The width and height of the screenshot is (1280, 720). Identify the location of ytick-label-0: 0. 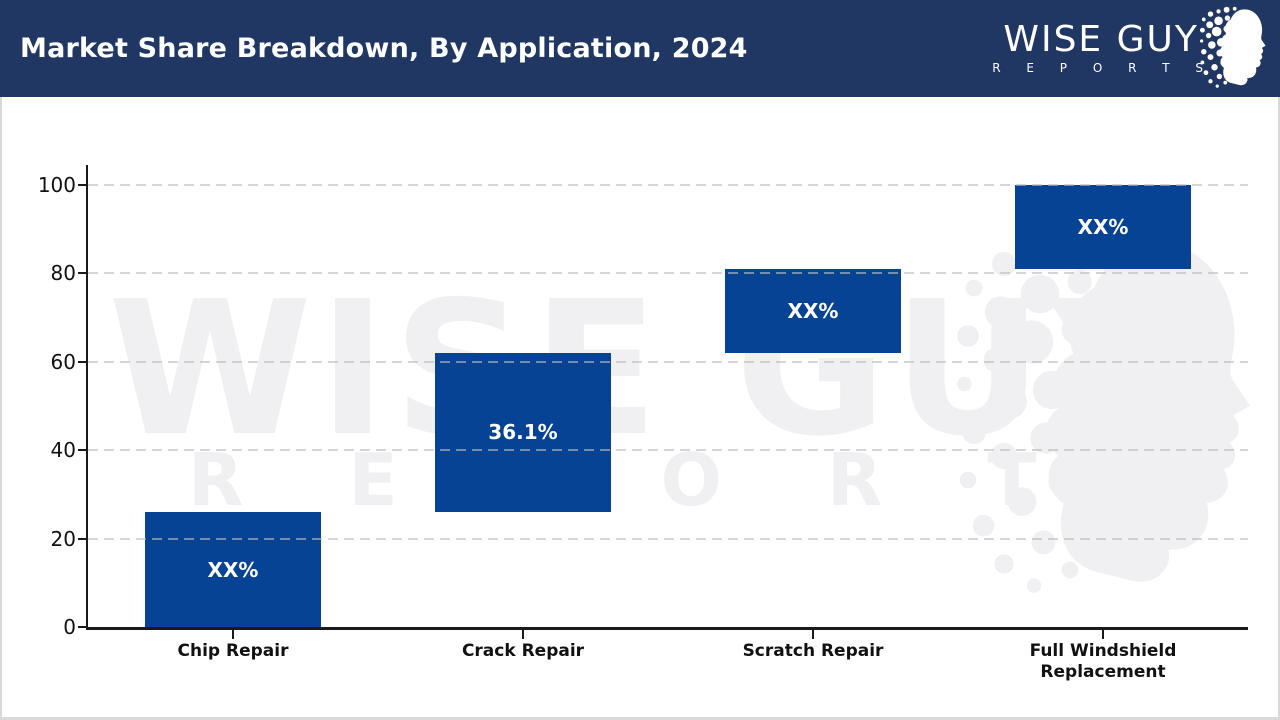
(69, 627).